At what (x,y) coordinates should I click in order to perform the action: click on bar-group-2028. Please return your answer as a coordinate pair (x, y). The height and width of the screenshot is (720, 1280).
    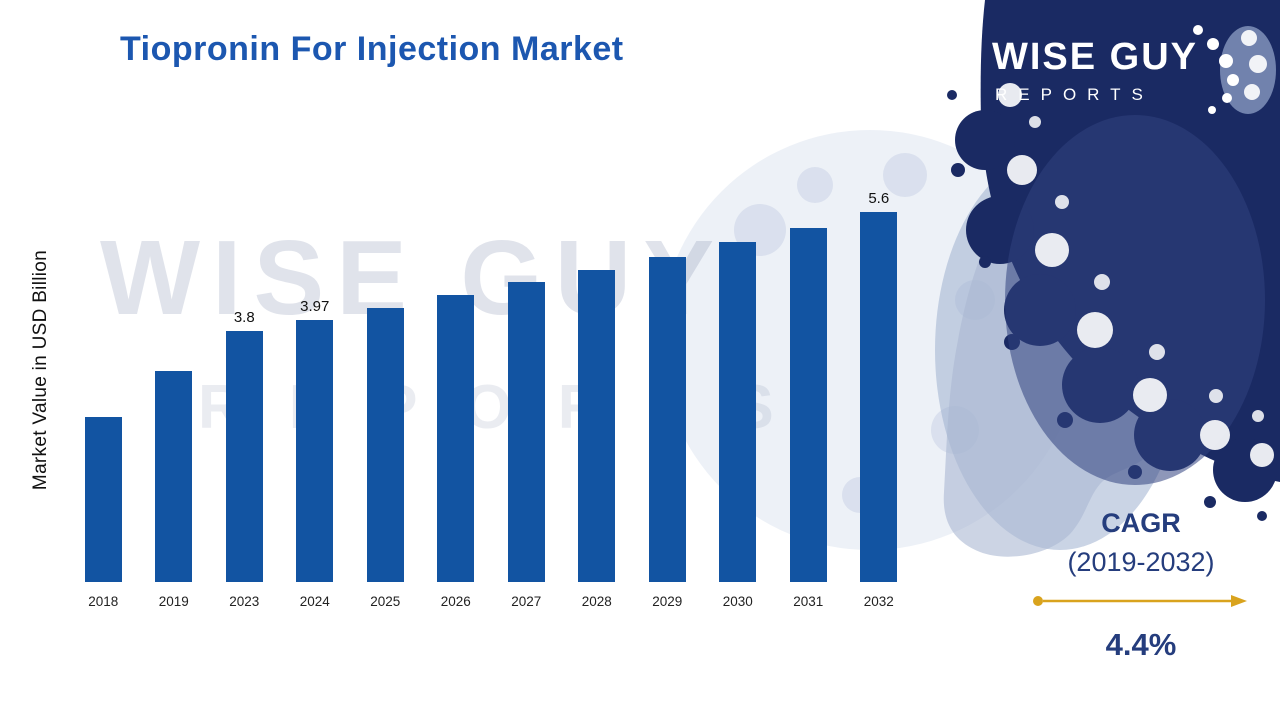
    Looking at the image, I should click on (597, 425).